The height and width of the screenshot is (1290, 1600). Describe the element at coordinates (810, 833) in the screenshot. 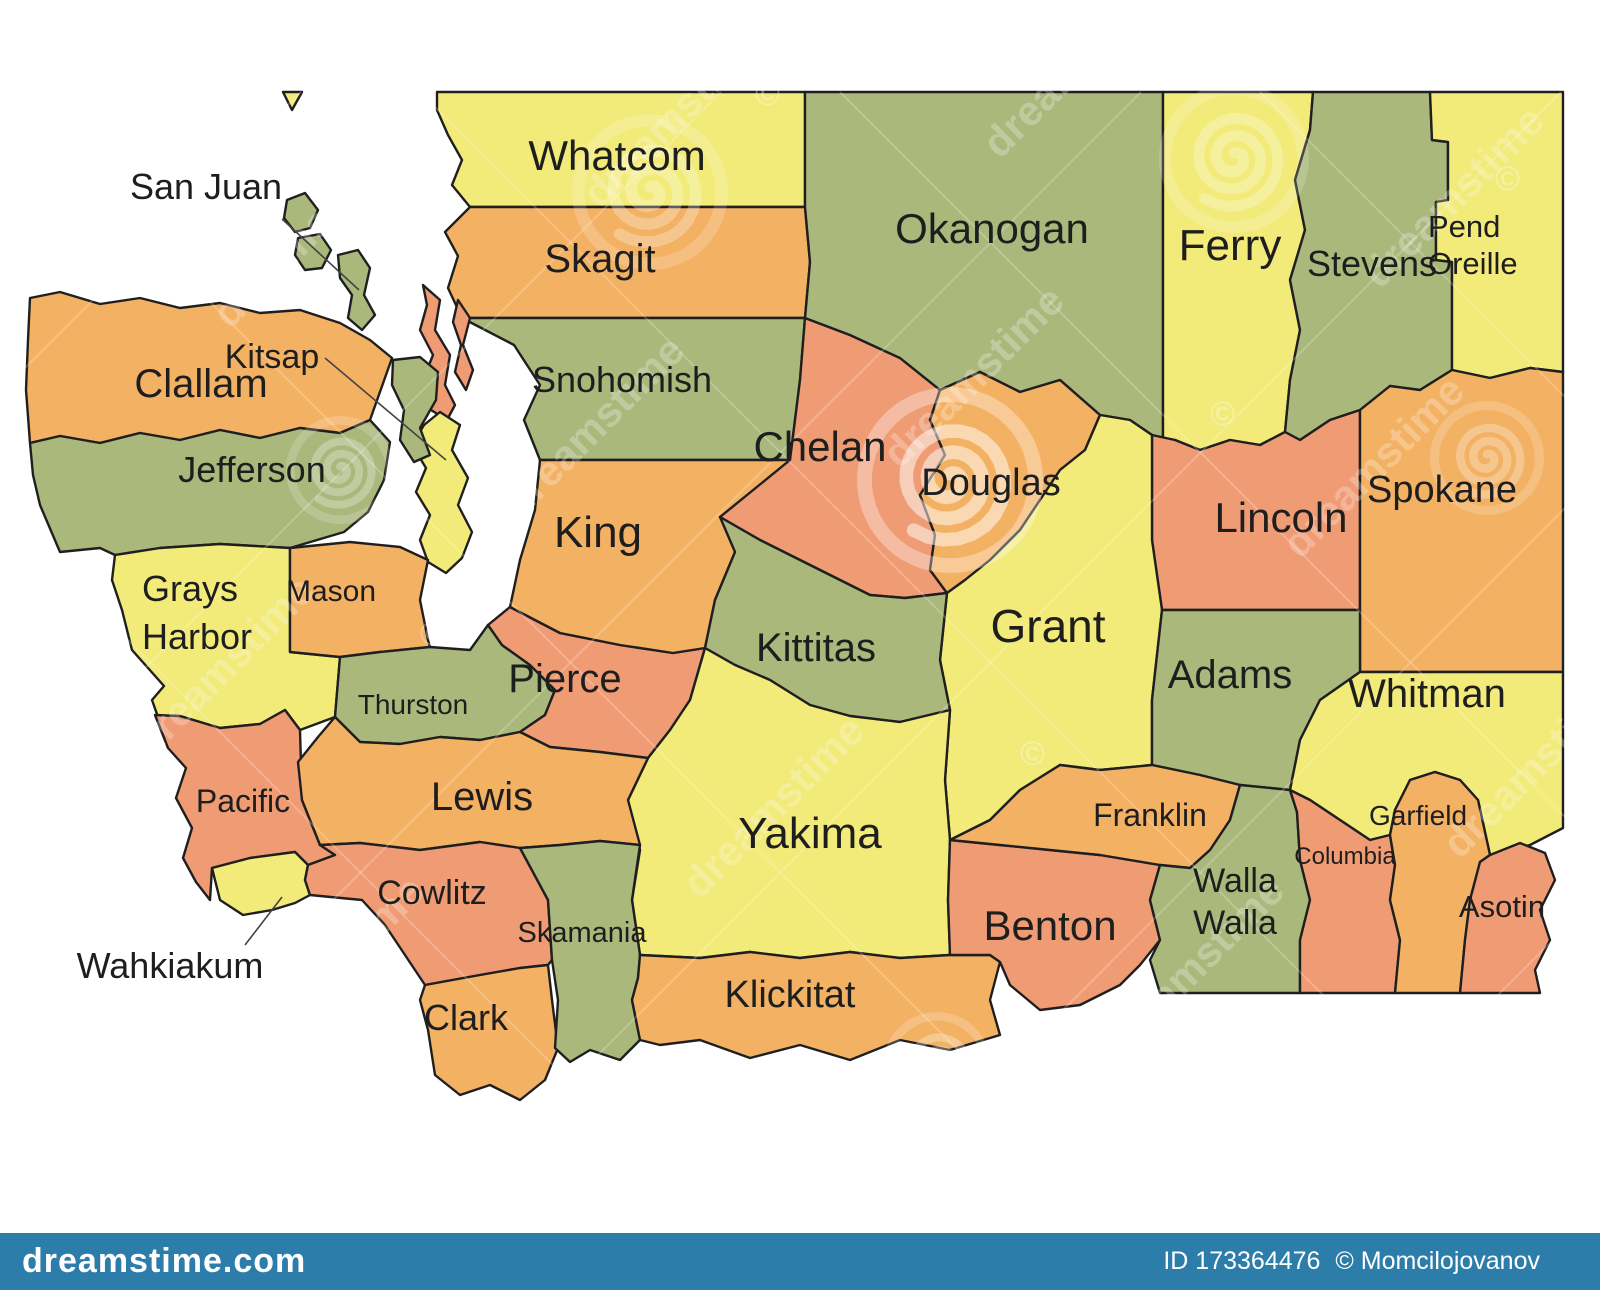

I see `county-label-yakima: Yakima` at that location.